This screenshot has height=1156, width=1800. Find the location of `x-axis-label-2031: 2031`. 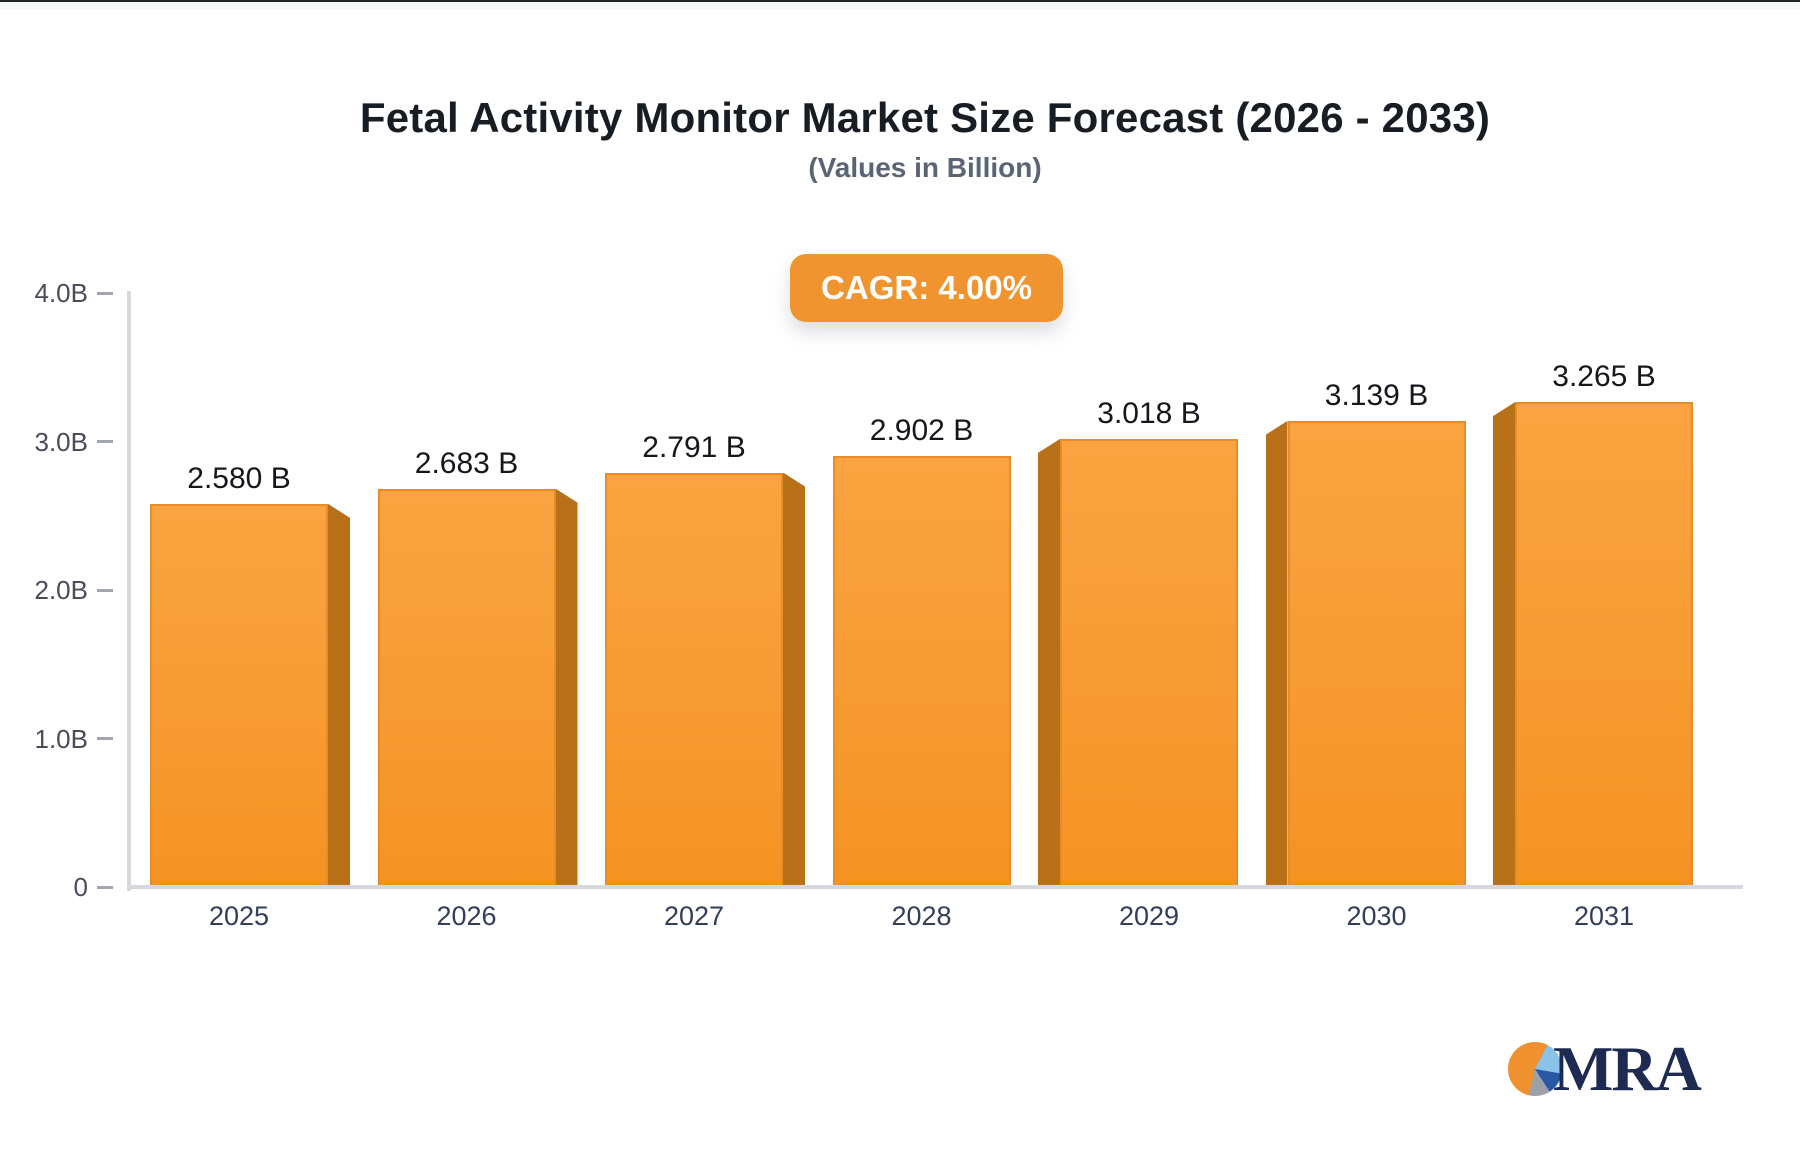

x-axis-label-2031: 2031 is located at coordinates (1604, 916).